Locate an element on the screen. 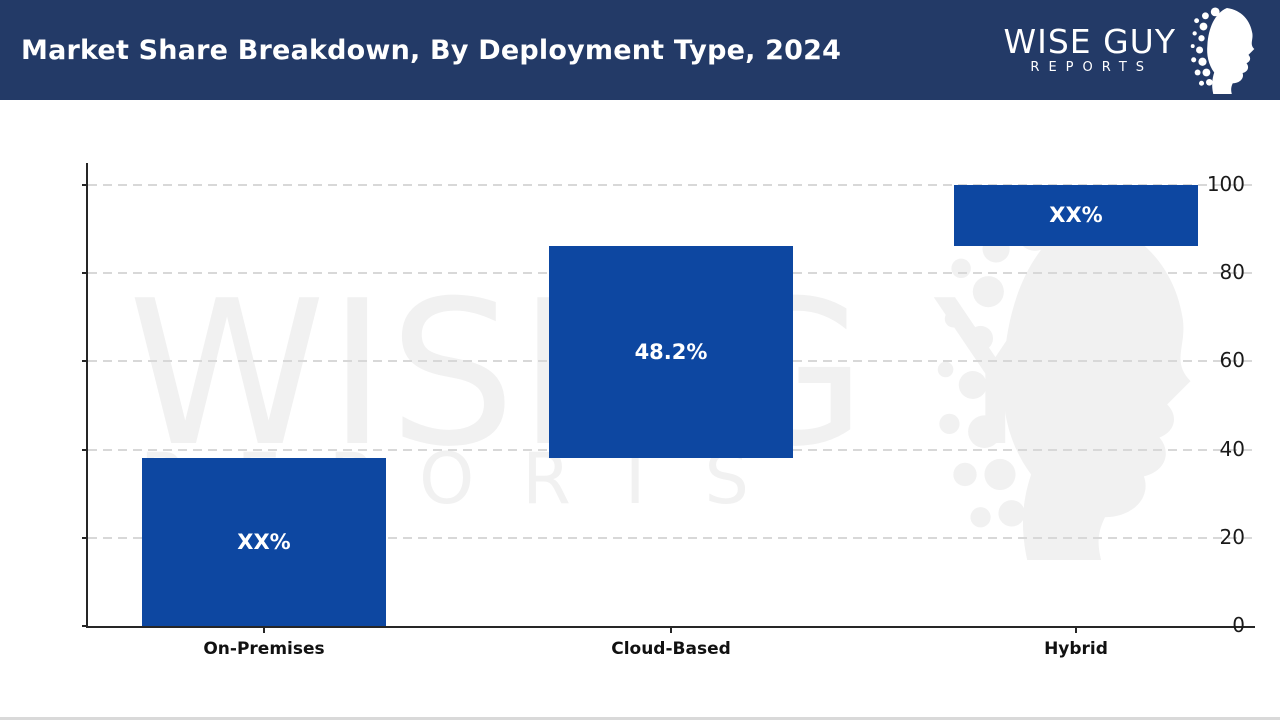  y-tick-label: 0 is located at coordinates (1238, 625).